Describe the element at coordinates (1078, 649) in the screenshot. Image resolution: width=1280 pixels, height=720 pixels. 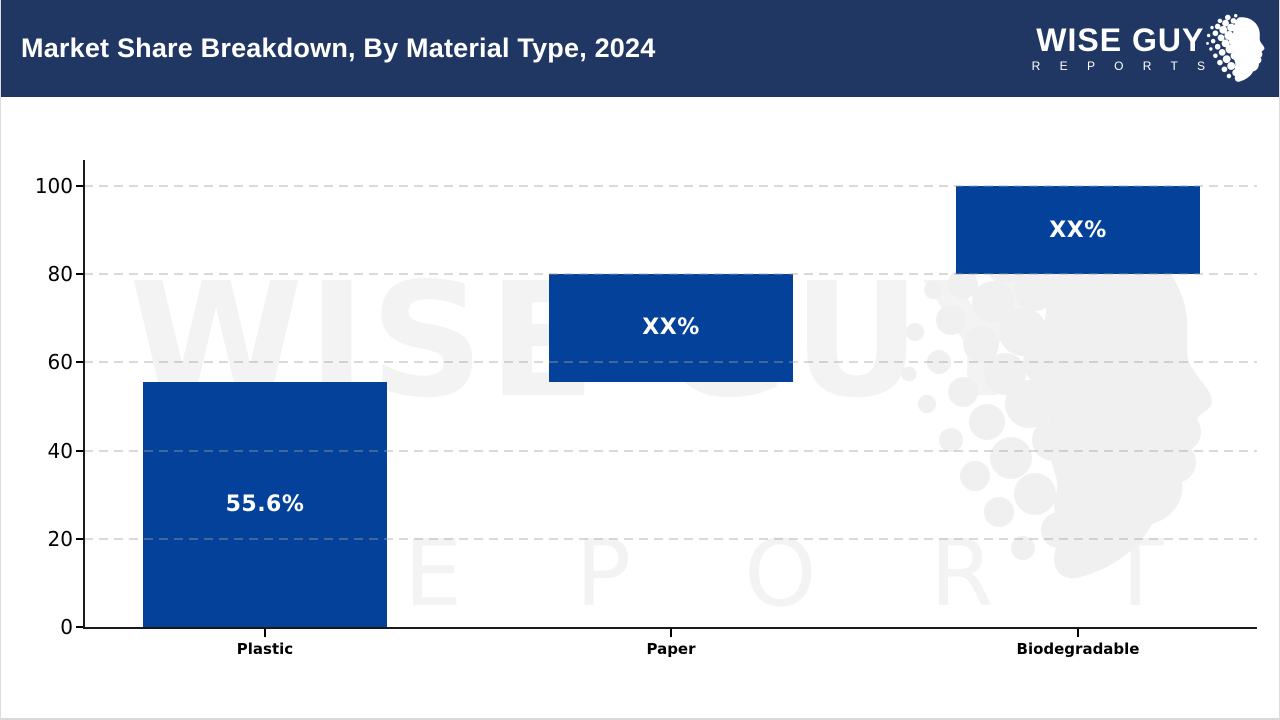
I see `x-axis-label-biodegradable: Biodegradable` at that location.